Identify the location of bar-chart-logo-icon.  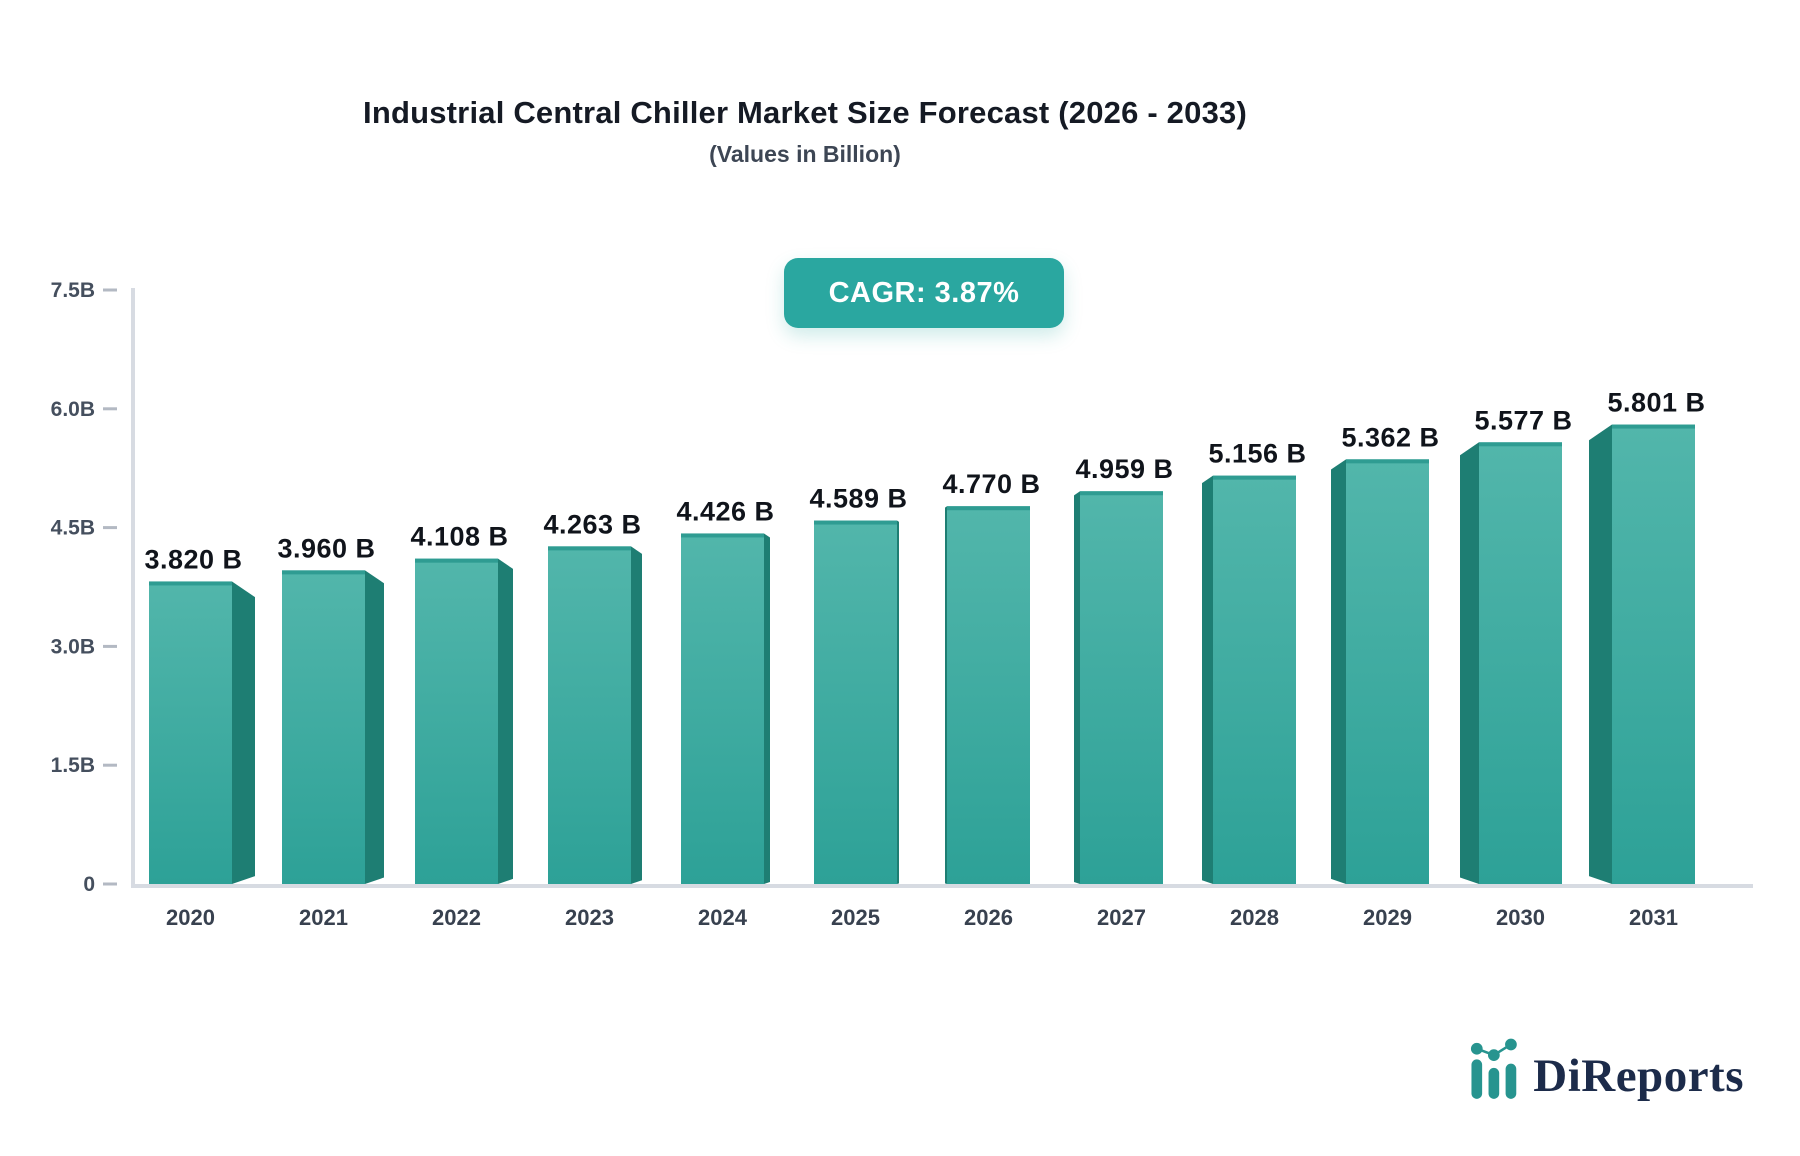
(1496, 1071).